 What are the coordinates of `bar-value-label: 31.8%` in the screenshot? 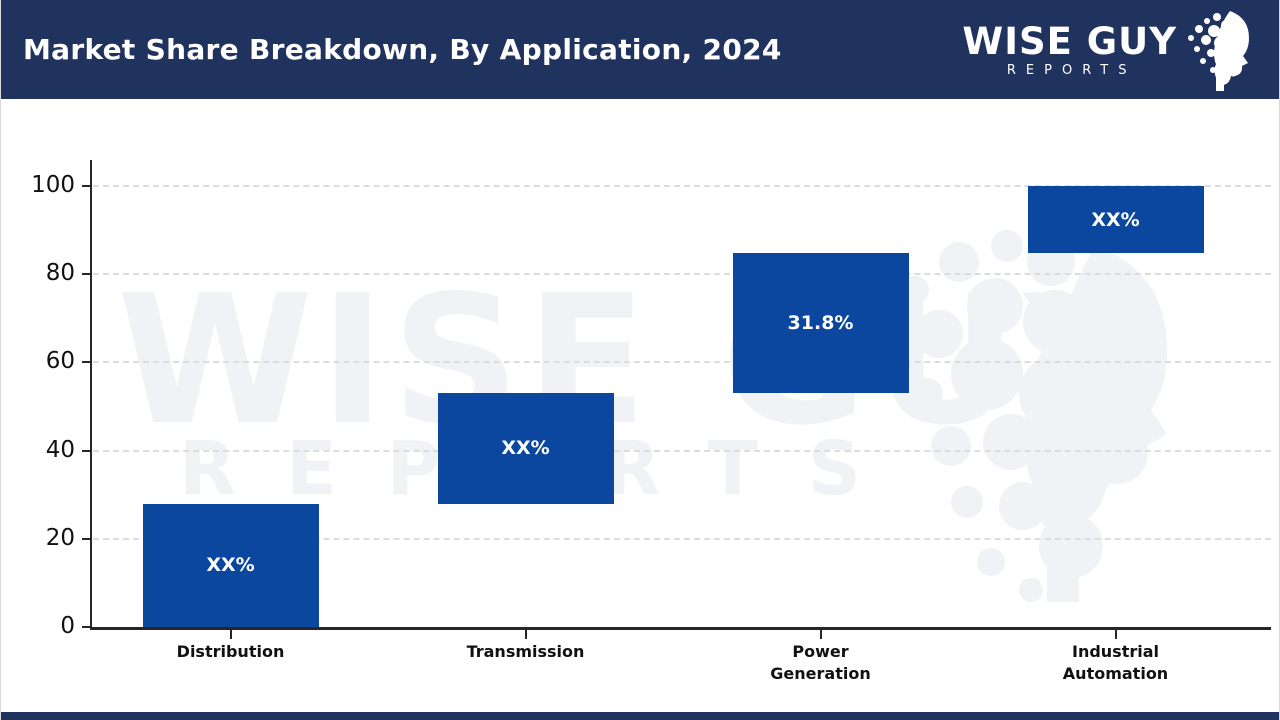 It's located at (820, 323).